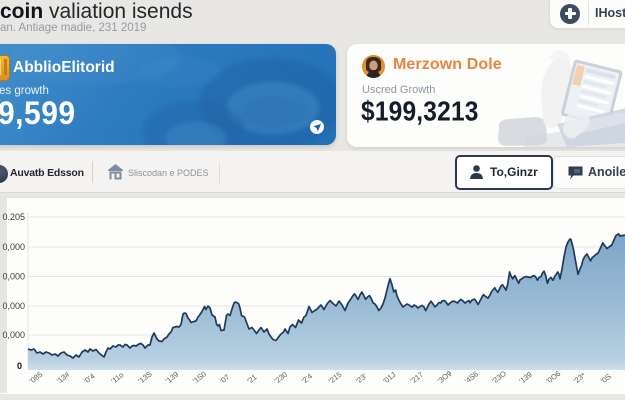 This screenshot has width=625, height=400. What do you see at coordinates (553, 377) in the screenshot?
I see `svg-text: '0O6` at bounding box center [553, 377].